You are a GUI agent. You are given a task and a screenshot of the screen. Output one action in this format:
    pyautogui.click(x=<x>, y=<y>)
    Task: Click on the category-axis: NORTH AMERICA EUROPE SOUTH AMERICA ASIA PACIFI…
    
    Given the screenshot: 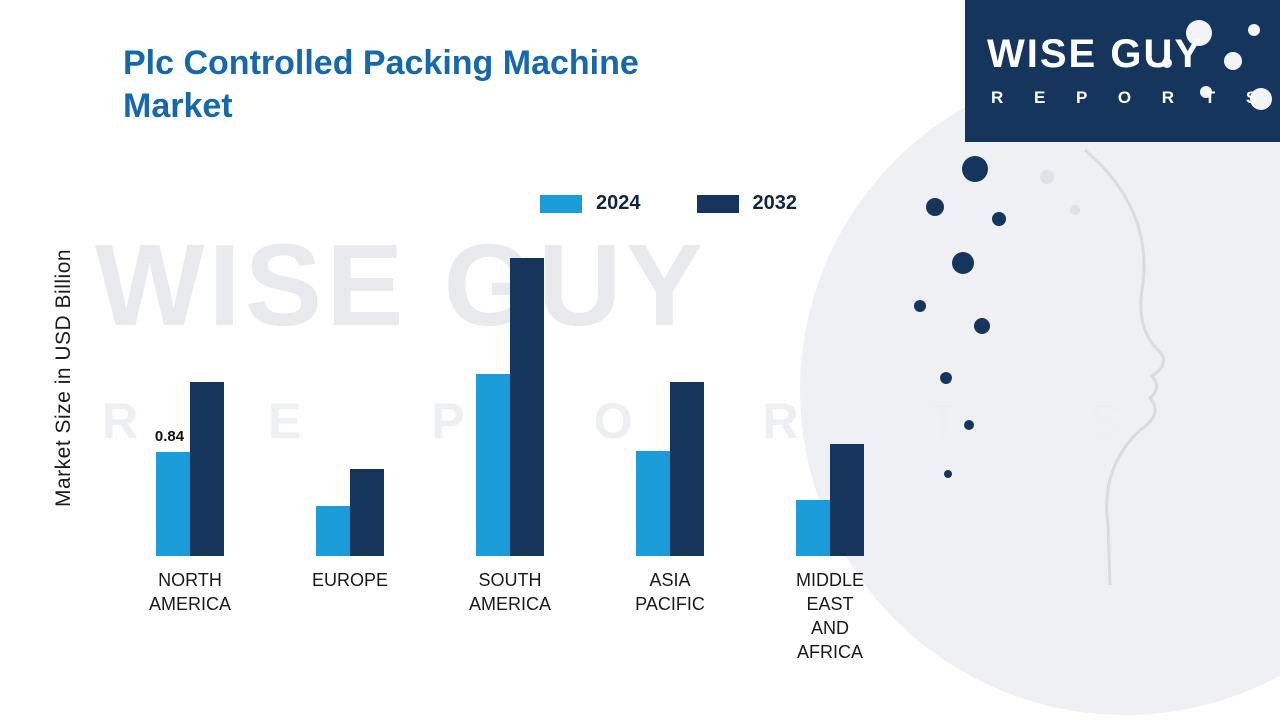 What is the action you would take?
    pyautogui.click(x=510, y=616)
    